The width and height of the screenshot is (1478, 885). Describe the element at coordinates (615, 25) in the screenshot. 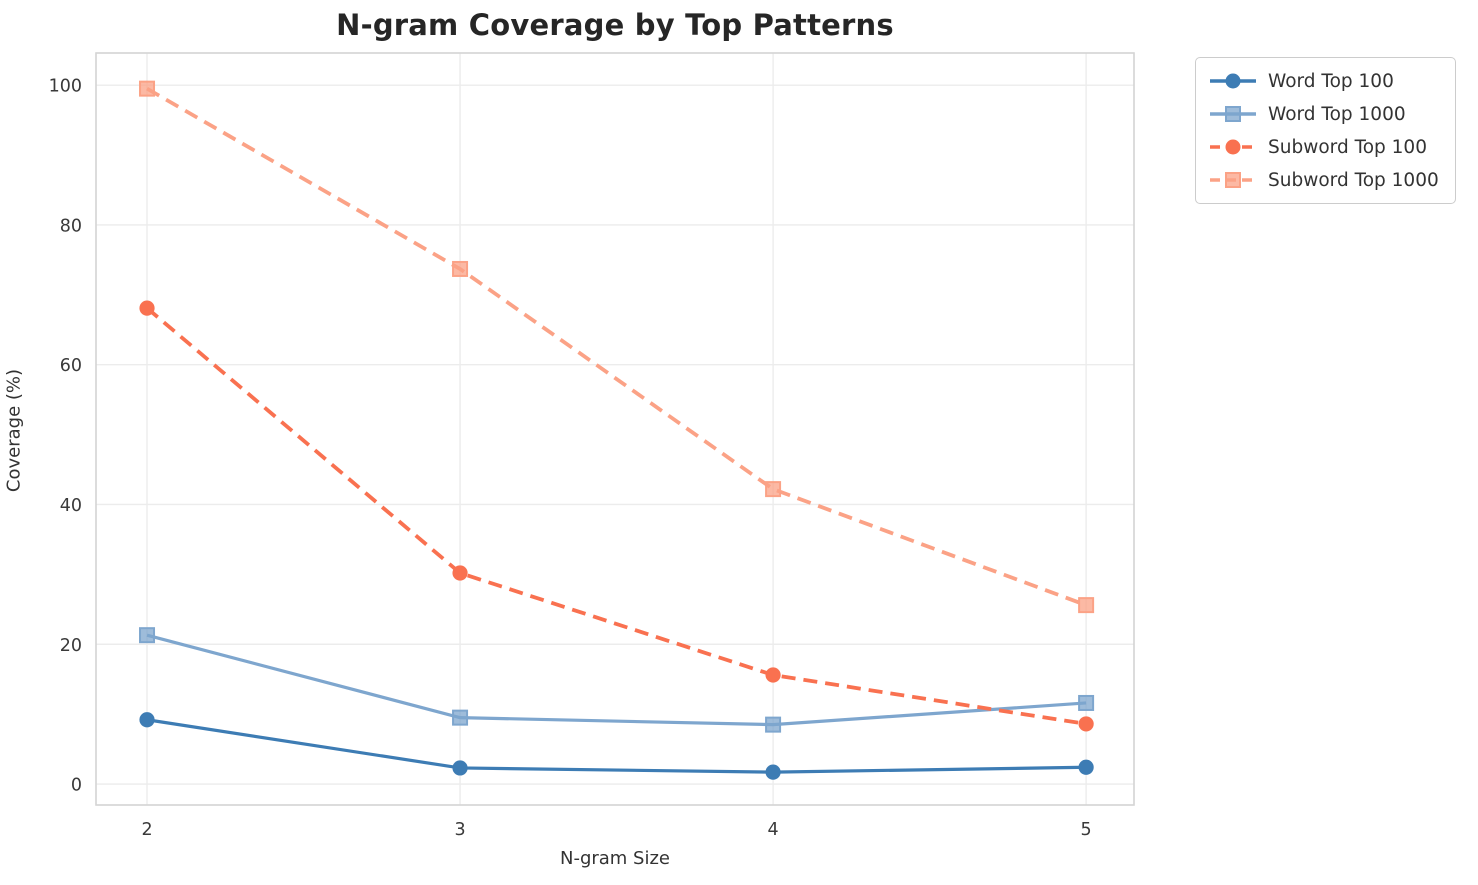

I see `chart-title: N-gram Coverage by Top Patterns` at that location.